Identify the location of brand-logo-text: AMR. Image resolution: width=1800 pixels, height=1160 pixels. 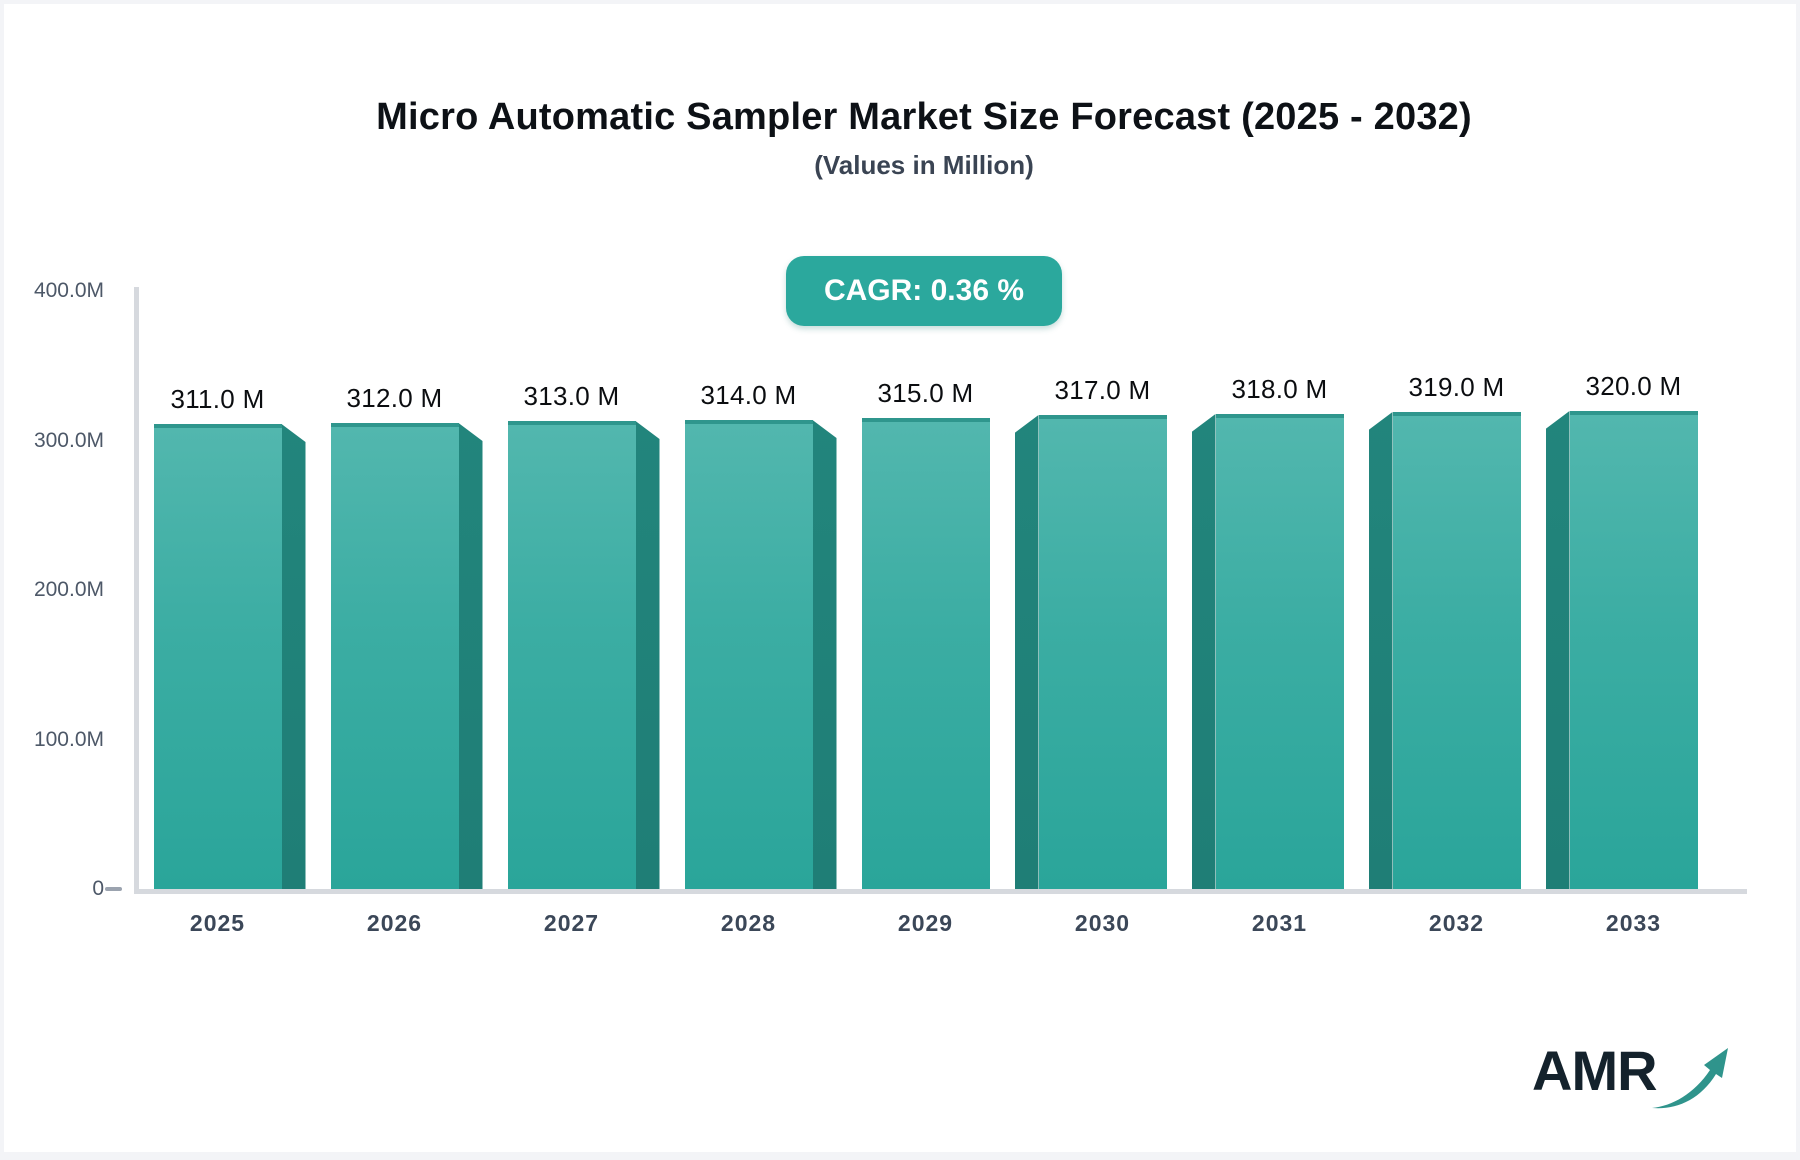
(1595, 1070).